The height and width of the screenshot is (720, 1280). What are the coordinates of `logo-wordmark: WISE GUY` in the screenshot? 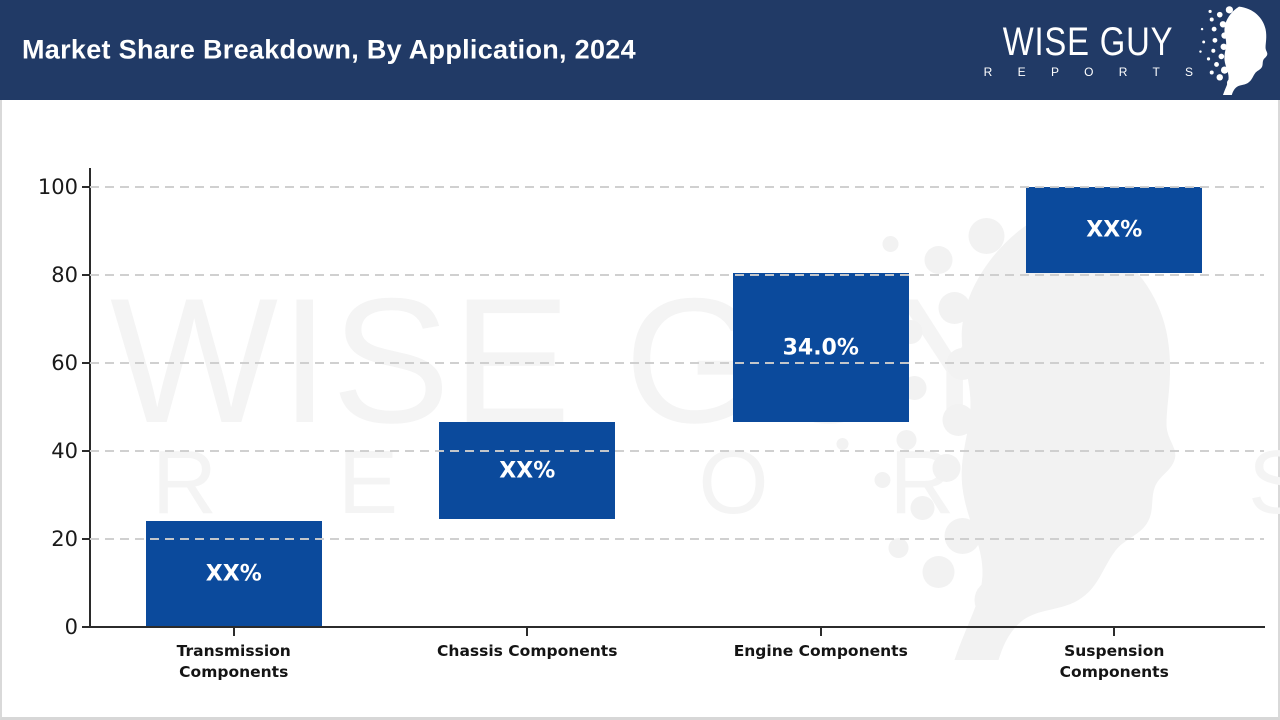 It's located at (1088, 41).